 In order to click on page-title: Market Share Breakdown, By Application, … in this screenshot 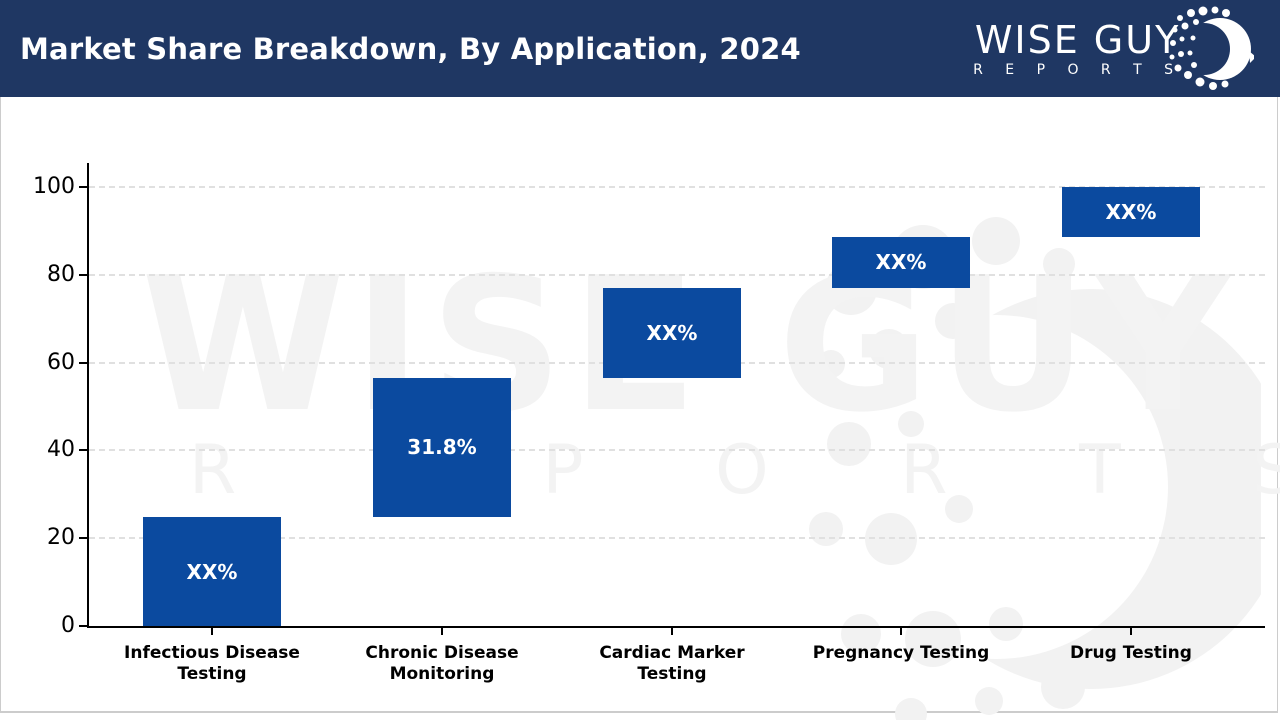, I will do `click(410, 48)`.